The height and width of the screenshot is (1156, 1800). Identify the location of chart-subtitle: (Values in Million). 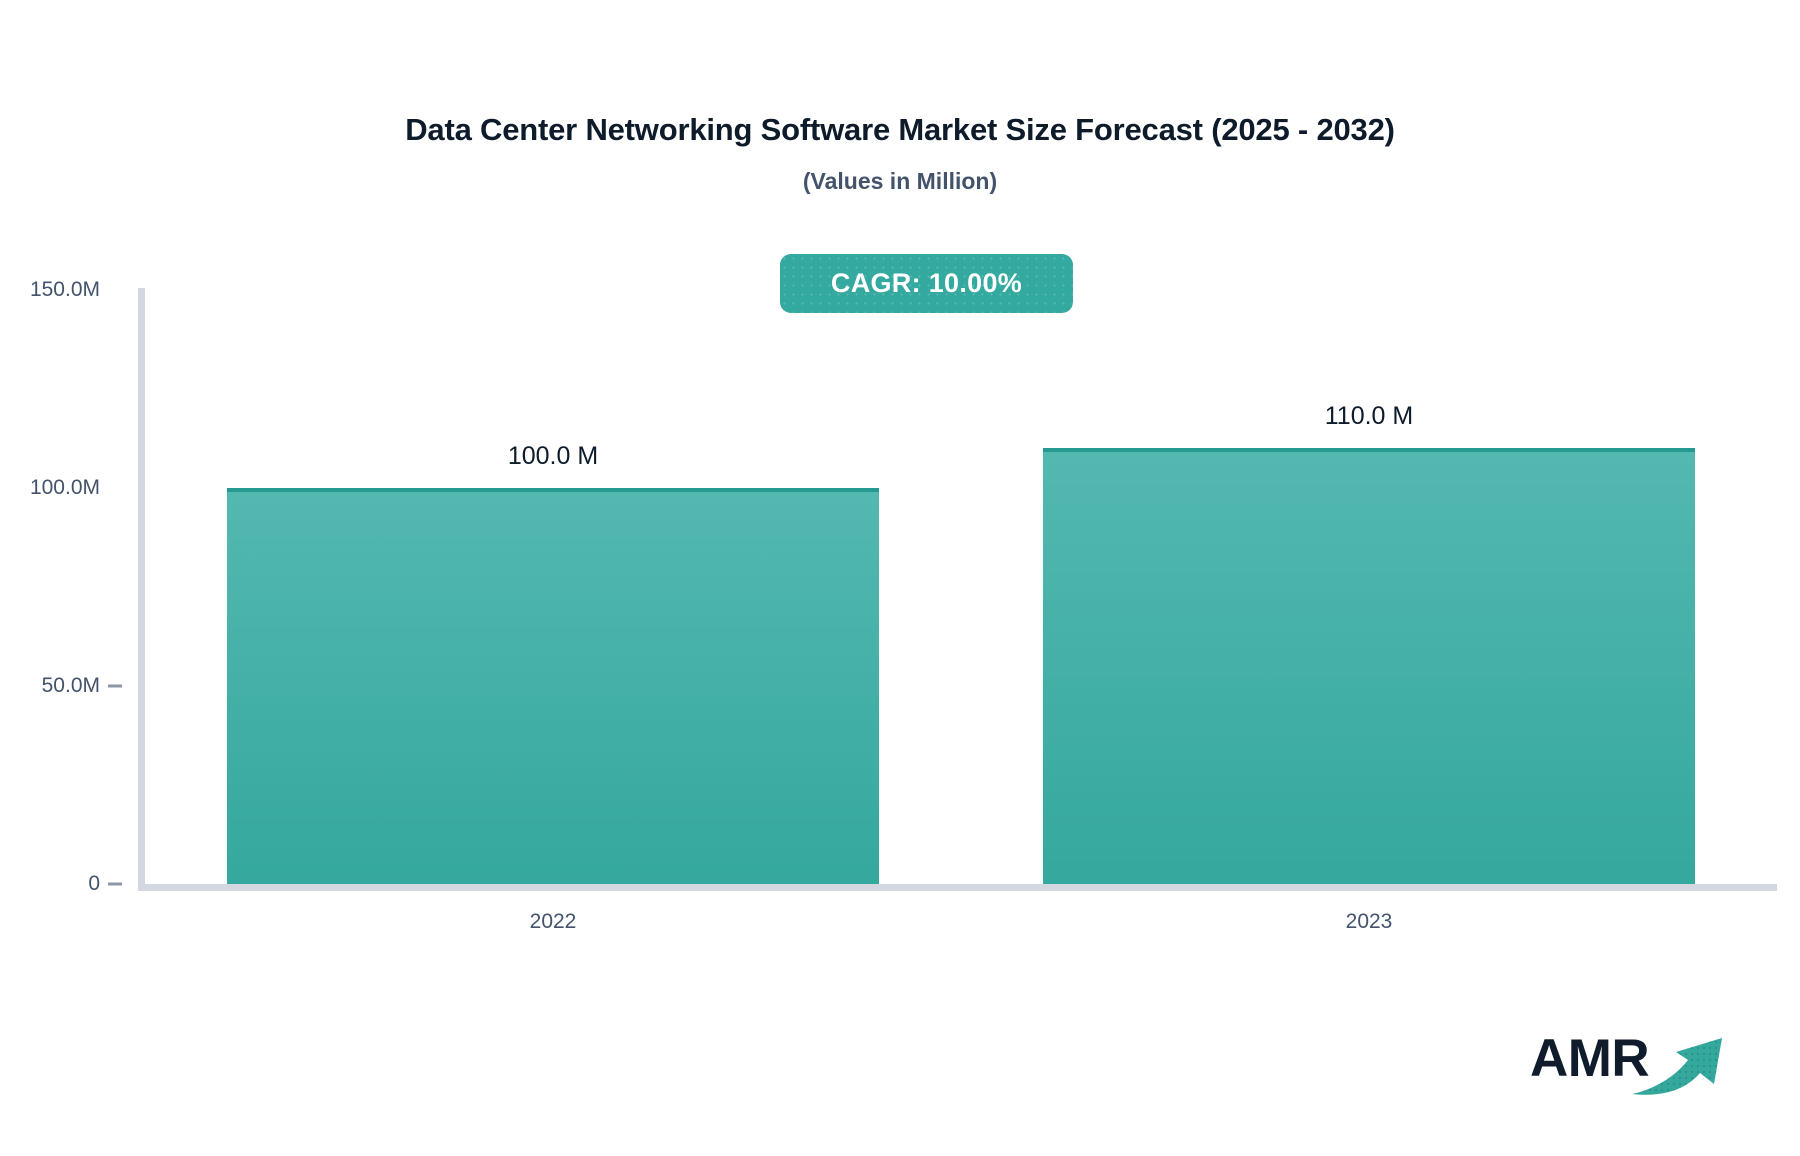
(900, 181).